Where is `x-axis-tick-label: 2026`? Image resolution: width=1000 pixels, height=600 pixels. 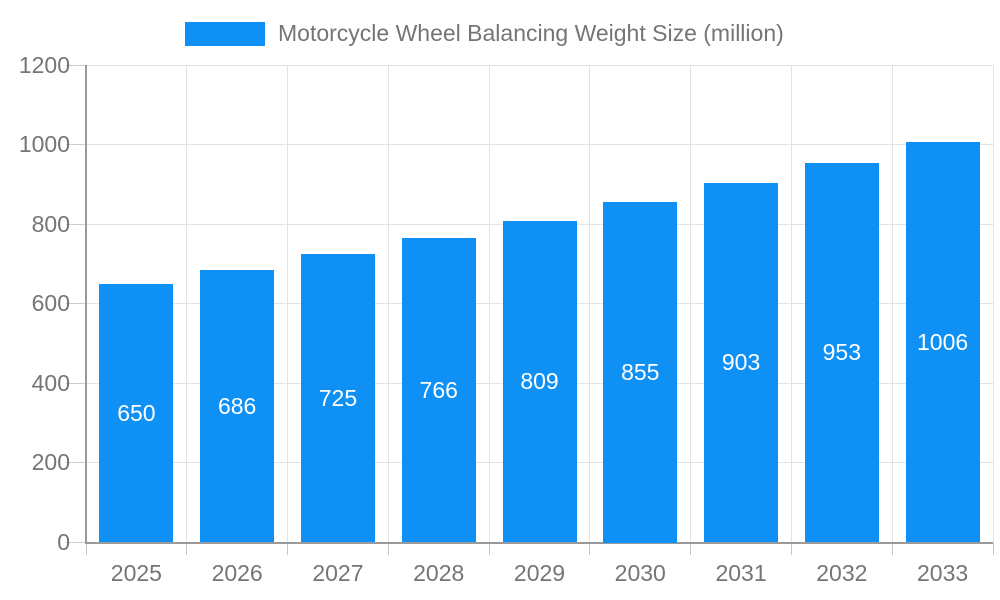
x-axis-tick-label: 2026 is located at coordinates (237, 573).